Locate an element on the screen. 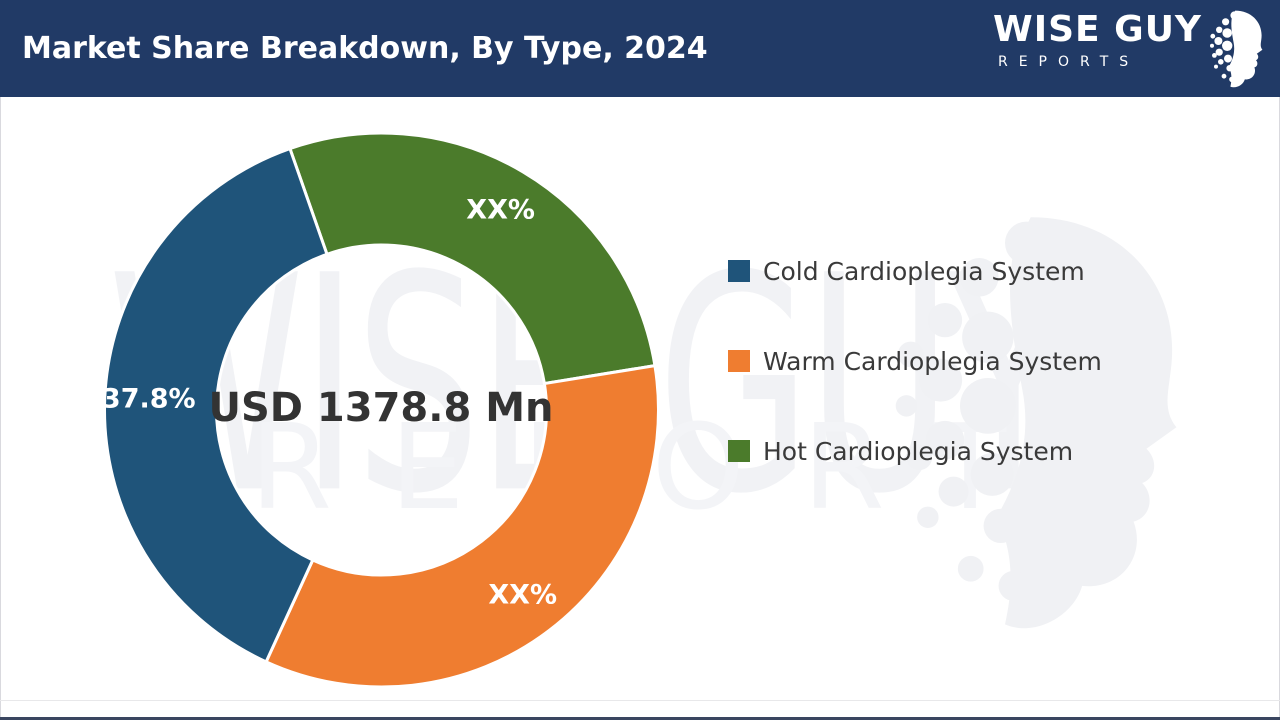 The height and width of the screenshot is (720, 1280). brand-logo: WISE GUY REPORTS is located at coordinates (1128, 49).